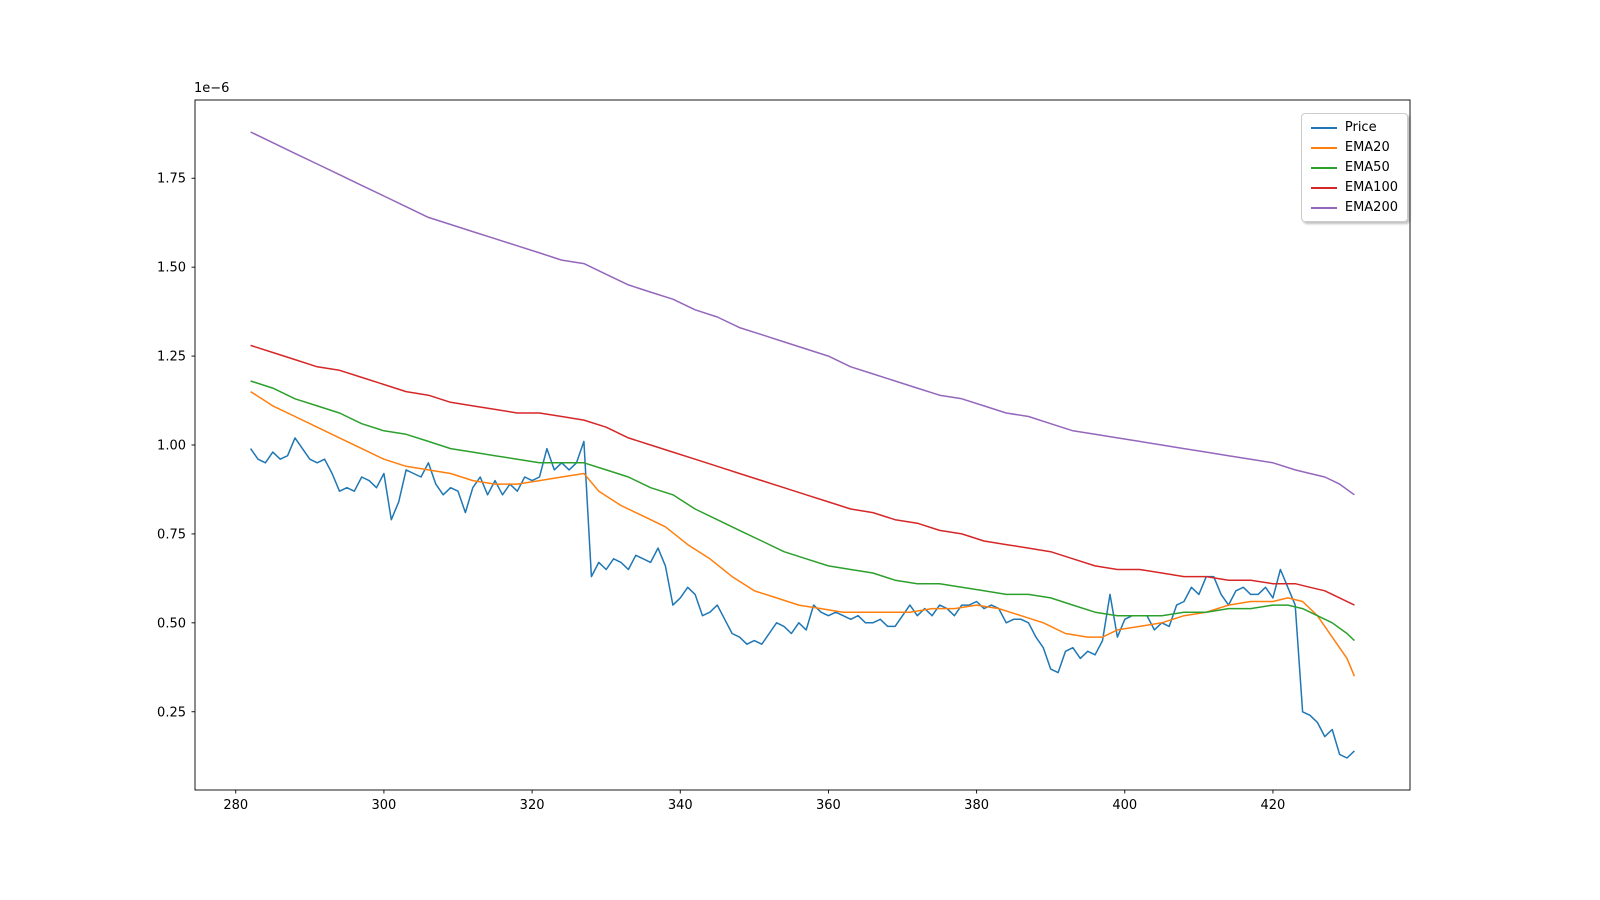 This screenshot has width=1600, height=900. What do you see at coordinates (1323, 147) in the screenshot?
I see `legend-swatch-ema20` at bounding box center [1323, 147].